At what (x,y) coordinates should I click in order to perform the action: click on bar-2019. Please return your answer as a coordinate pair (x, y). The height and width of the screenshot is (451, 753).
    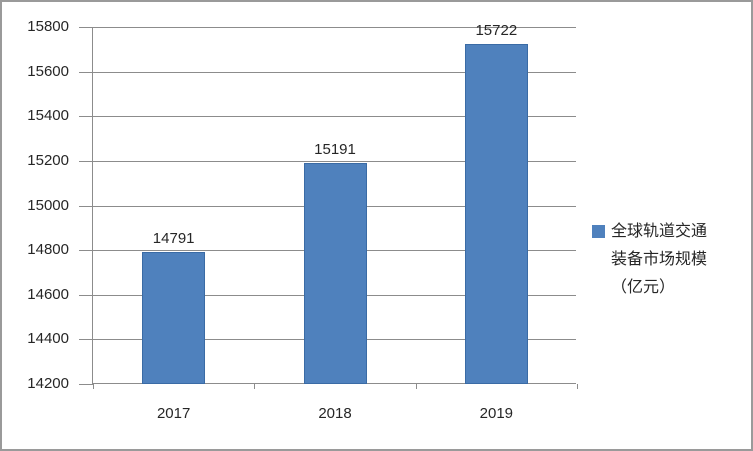
    Looking at the image, I should click on (496, 214).